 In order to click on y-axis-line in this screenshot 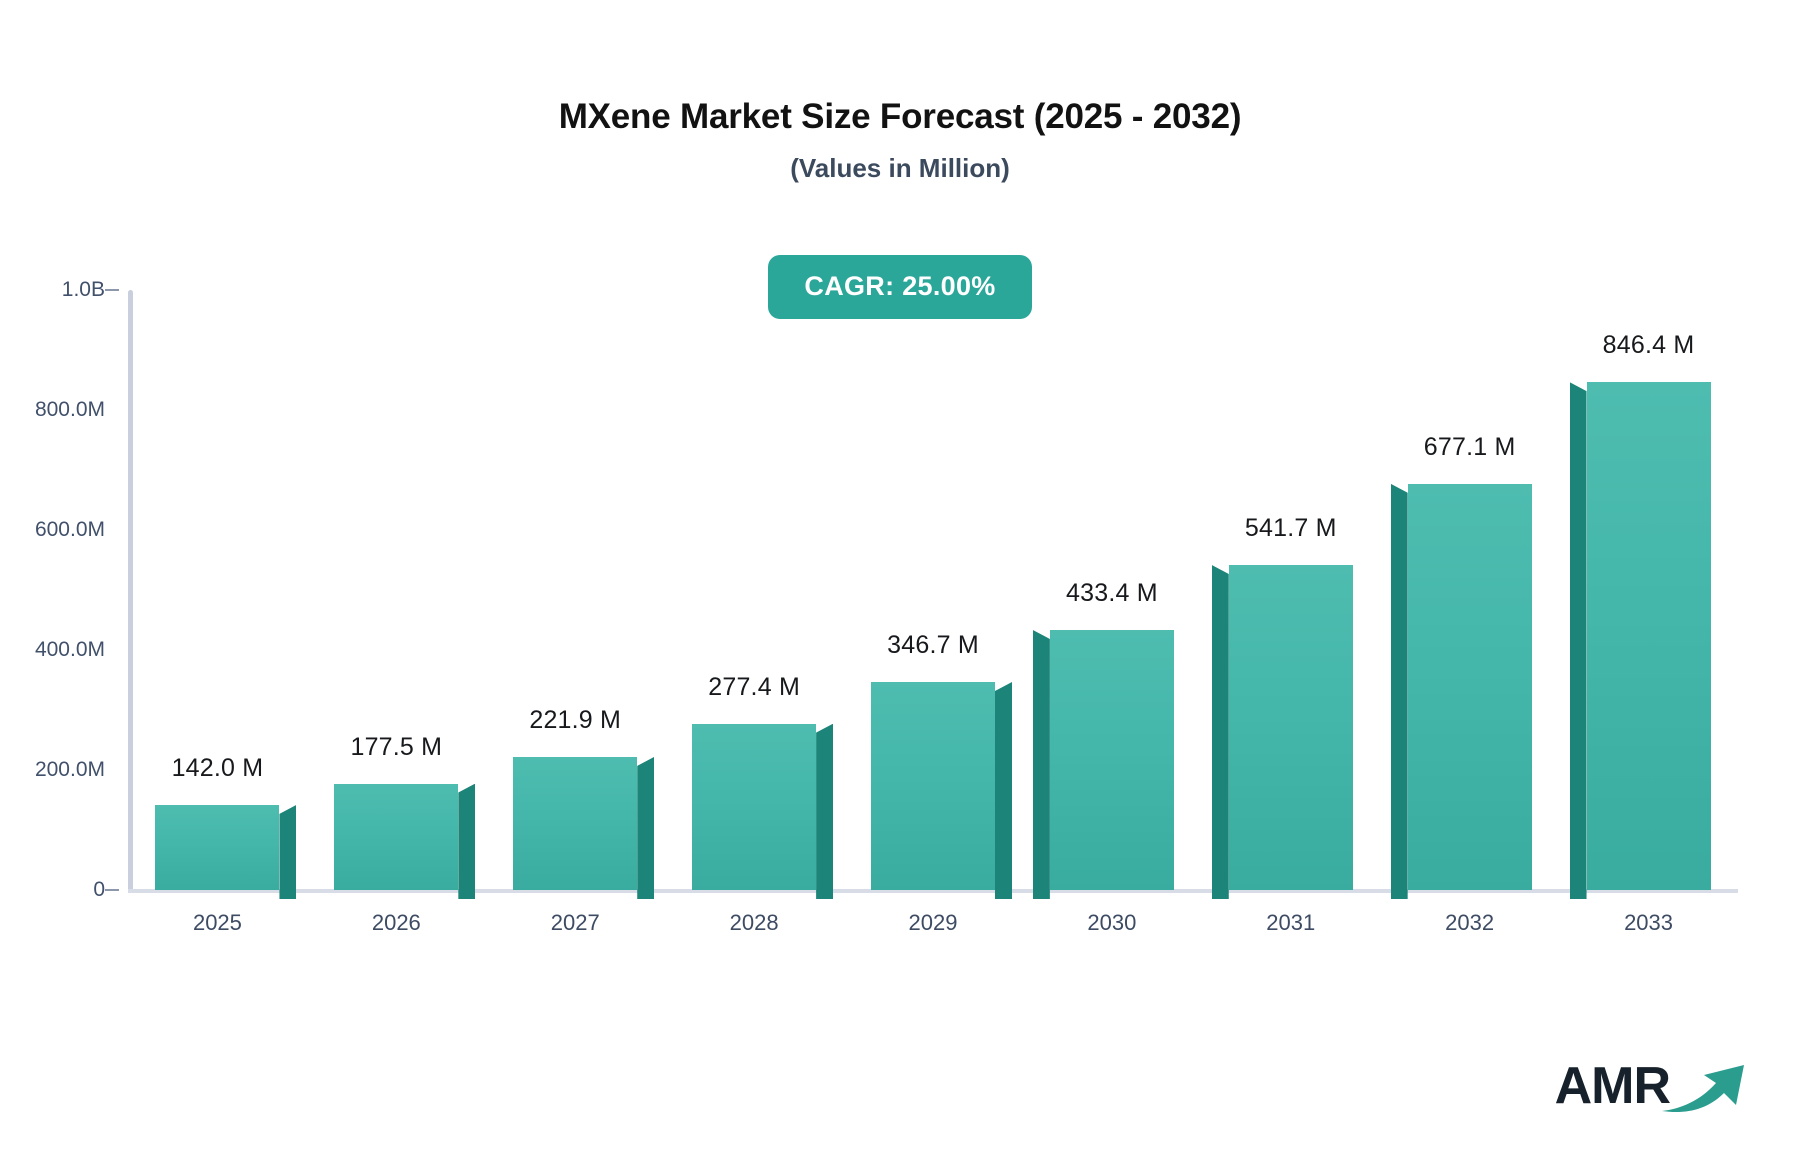, I will do `click(130, 591)`.